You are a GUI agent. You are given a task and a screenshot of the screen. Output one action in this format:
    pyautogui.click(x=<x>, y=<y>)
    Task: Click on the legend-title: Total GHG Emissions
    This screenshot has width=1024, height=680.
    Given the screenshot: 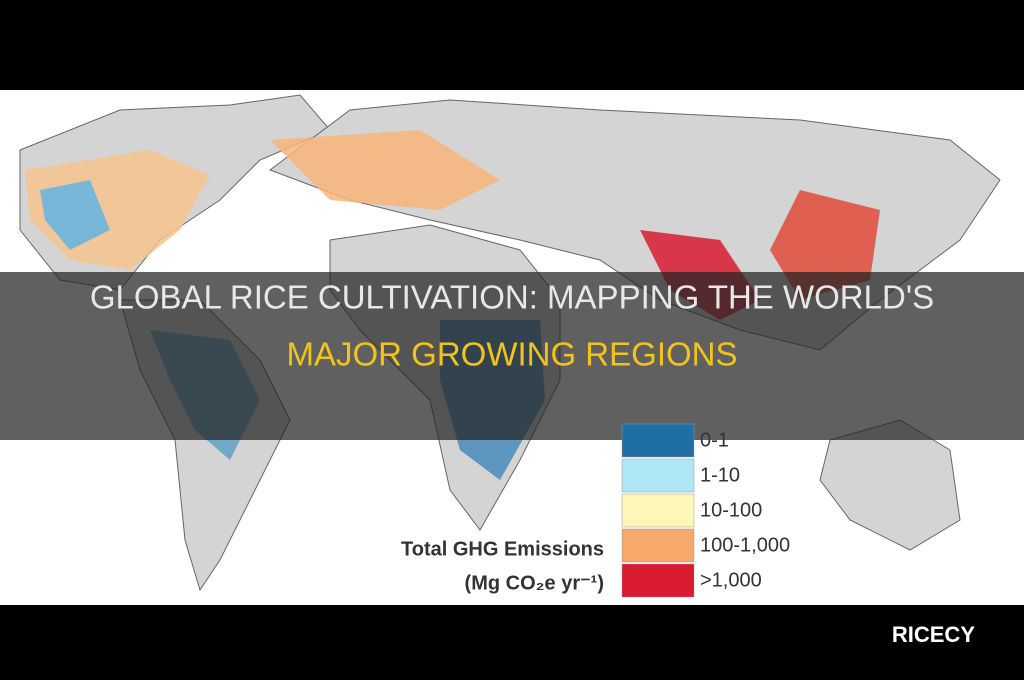 What is the action you would take?
    pyautogui.click(x=502, y=549)
    